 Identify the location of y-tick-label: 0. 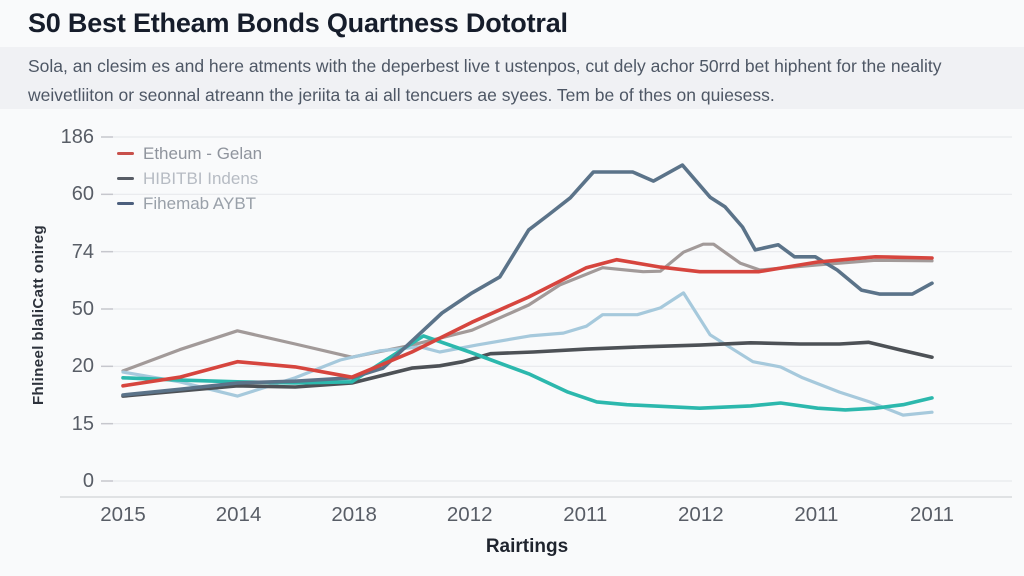
(88, 481).